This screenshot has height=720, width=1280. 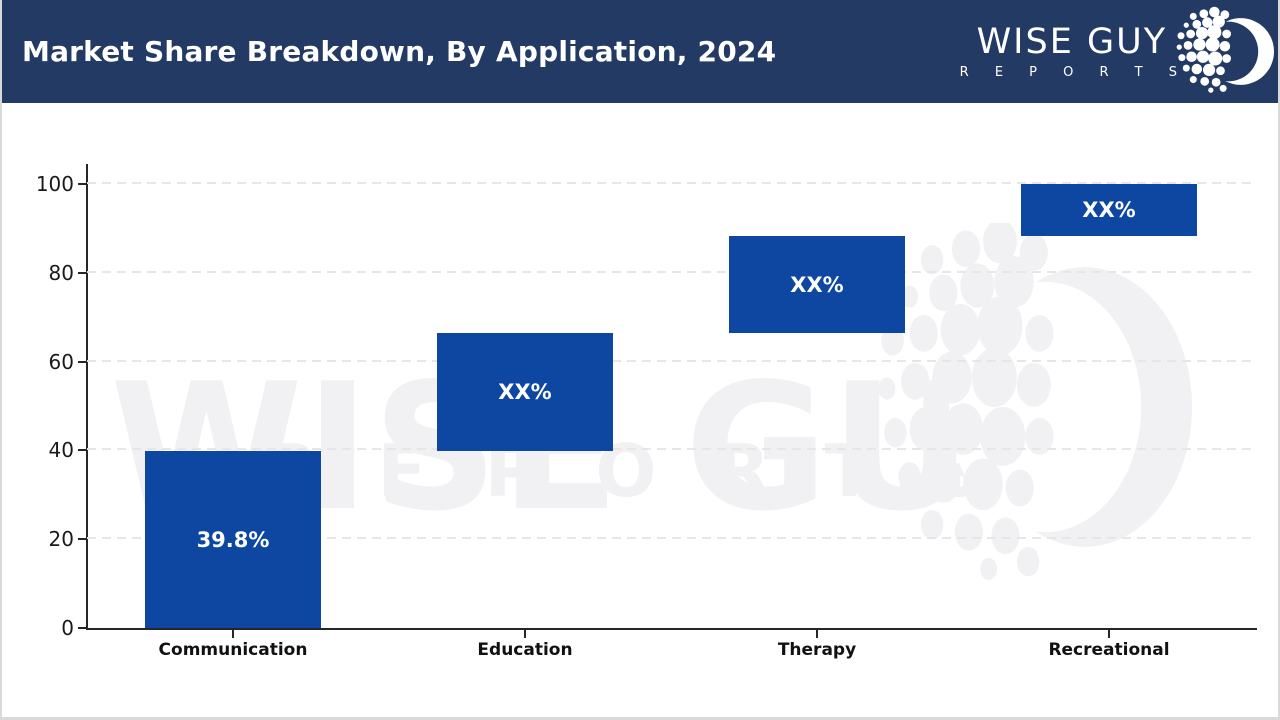 I want to click on x-category-label: Recreational, so click(x=1109, y=650).